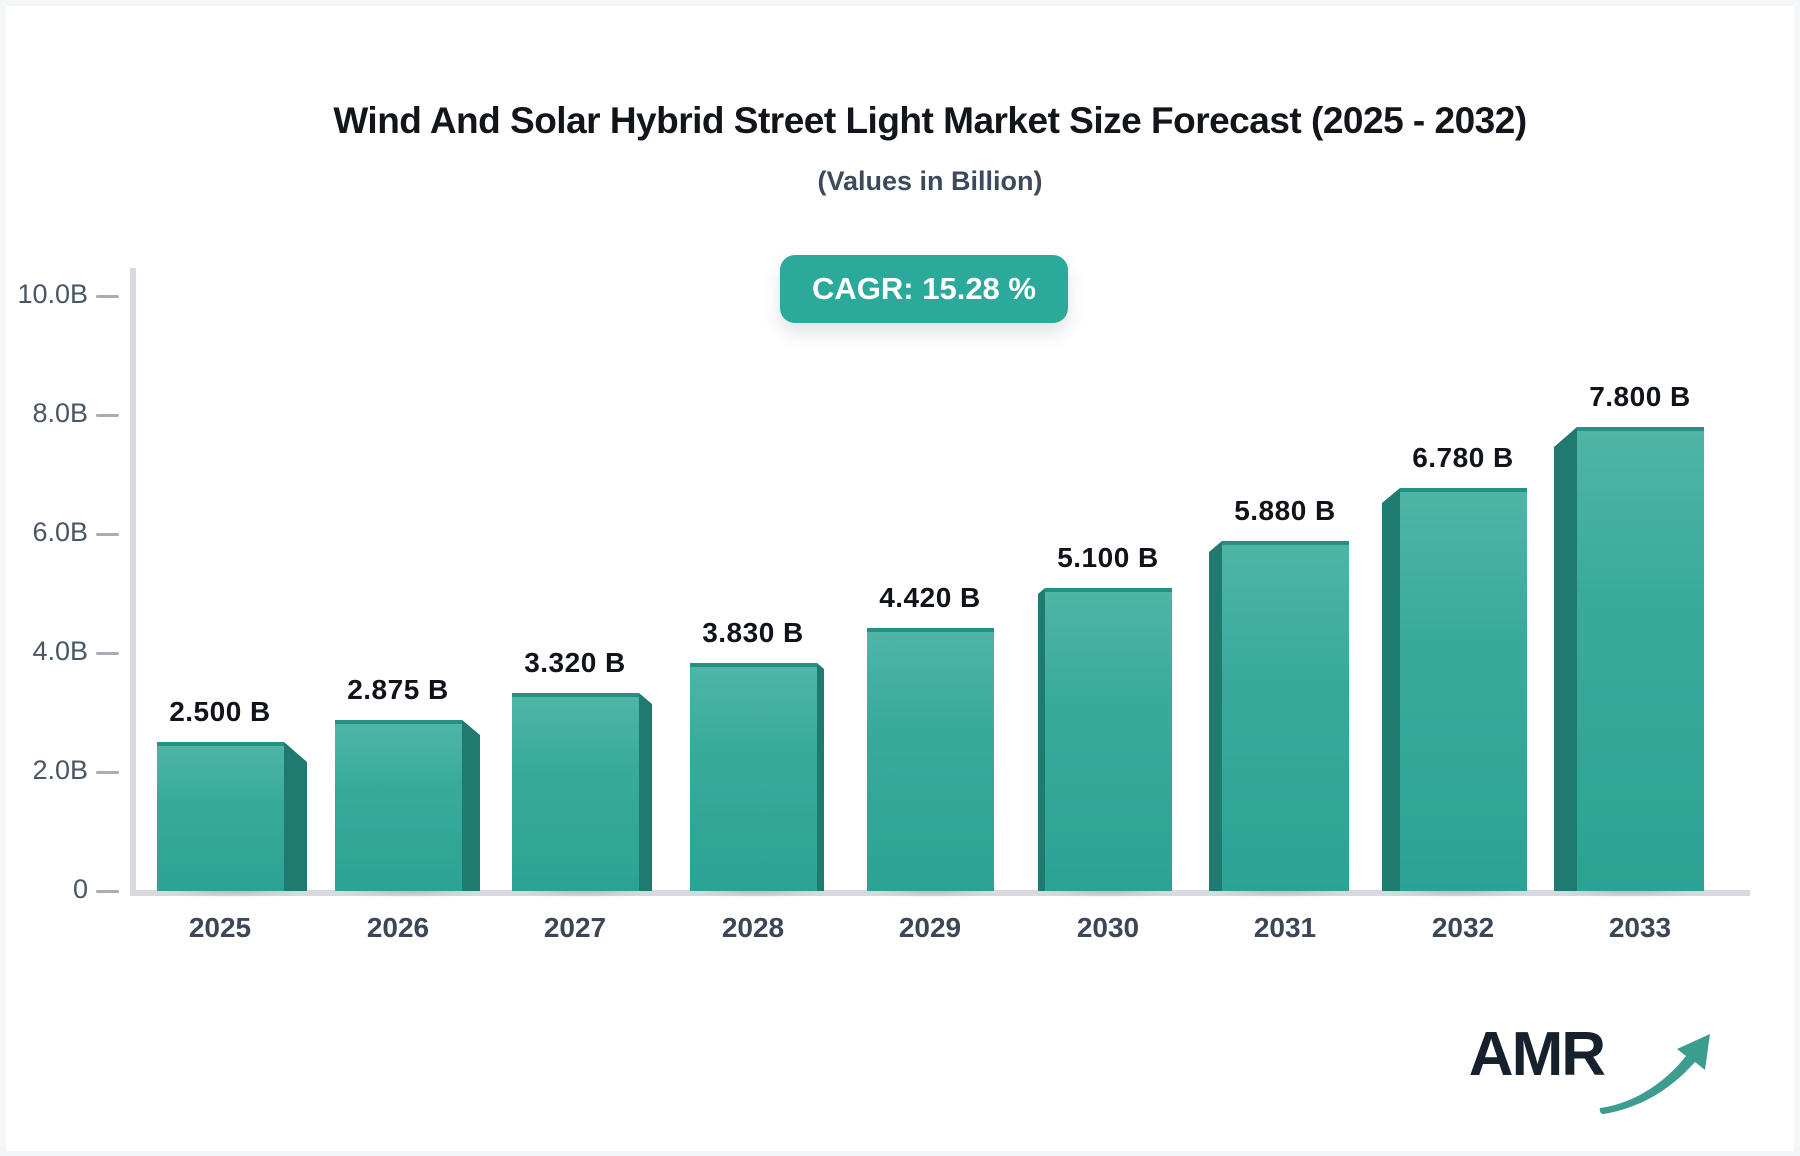  What do you see at coordinates (60, 532) in the screenshot?
I see `y-tick-label: 6.0B` at bounding box center [60, 532].